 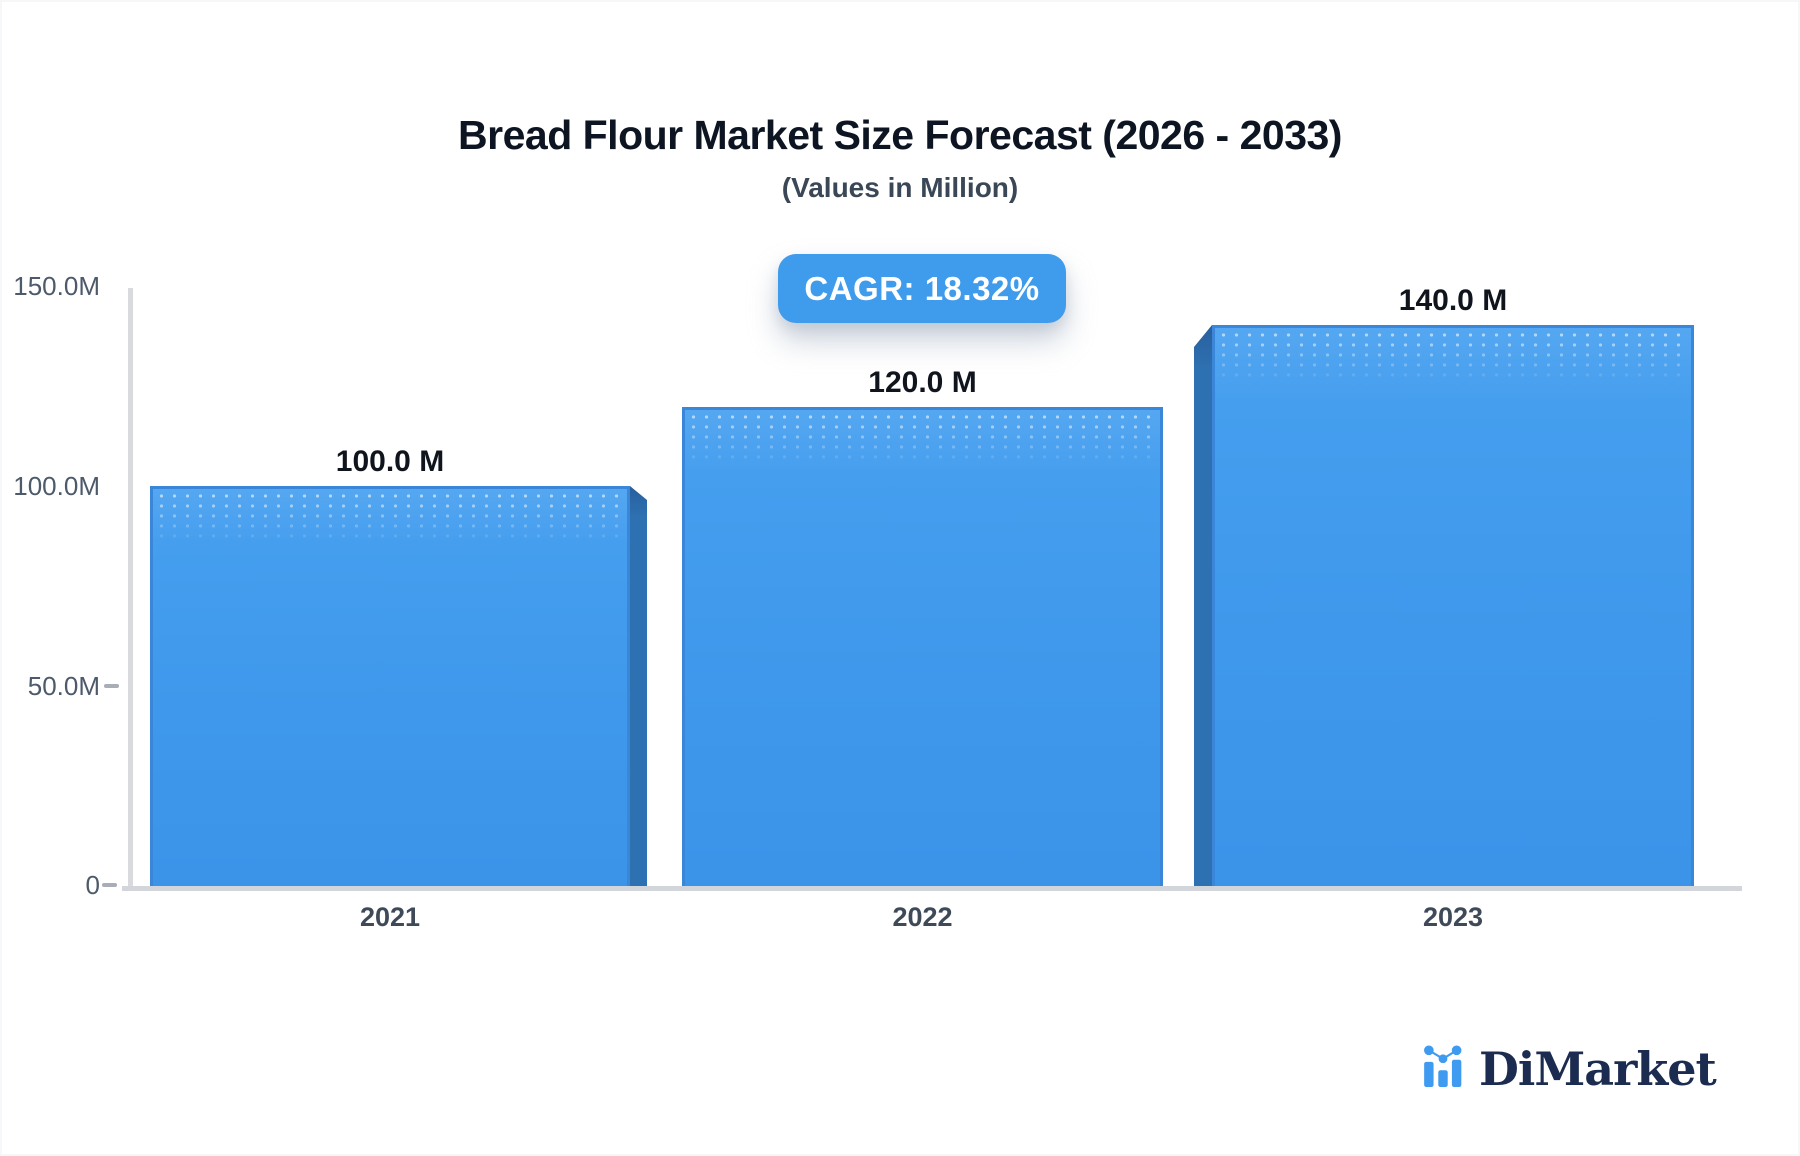 I want to click on x-tick-2022: 2022, so click(x=922, y=917).